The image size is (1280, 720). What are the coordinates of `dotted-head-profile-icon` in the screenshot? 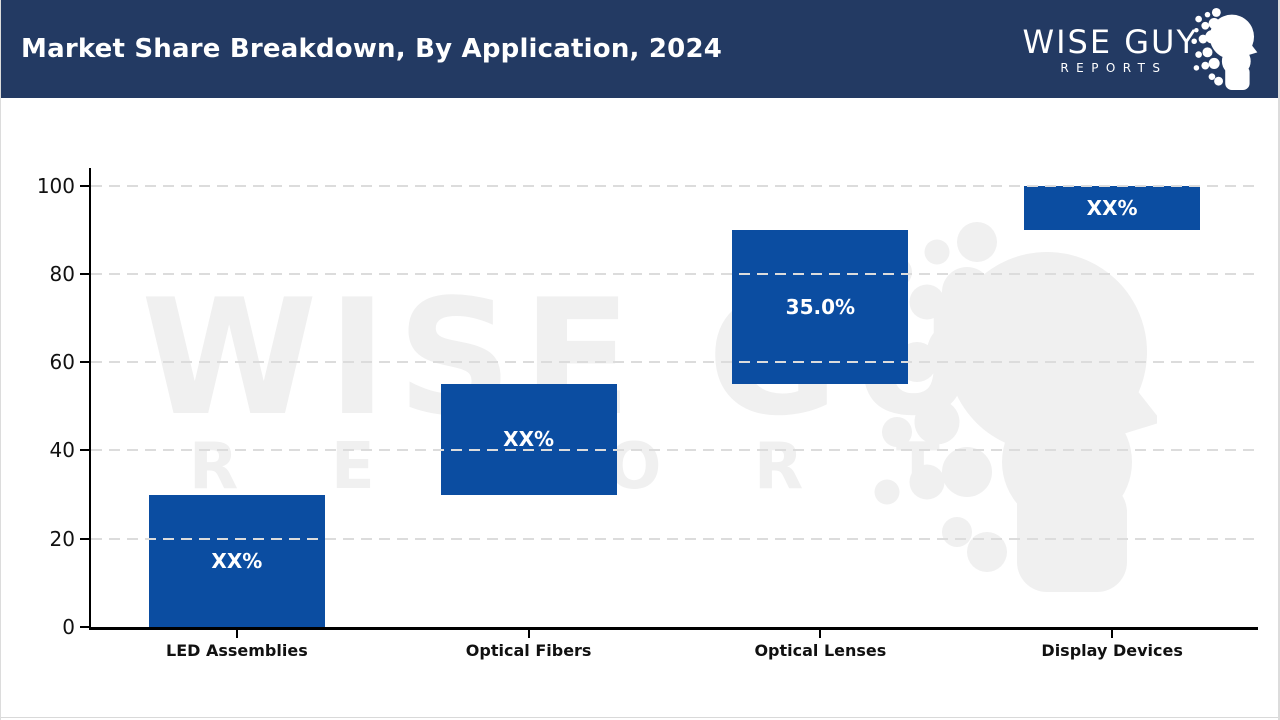 It's located at (1224, 49).